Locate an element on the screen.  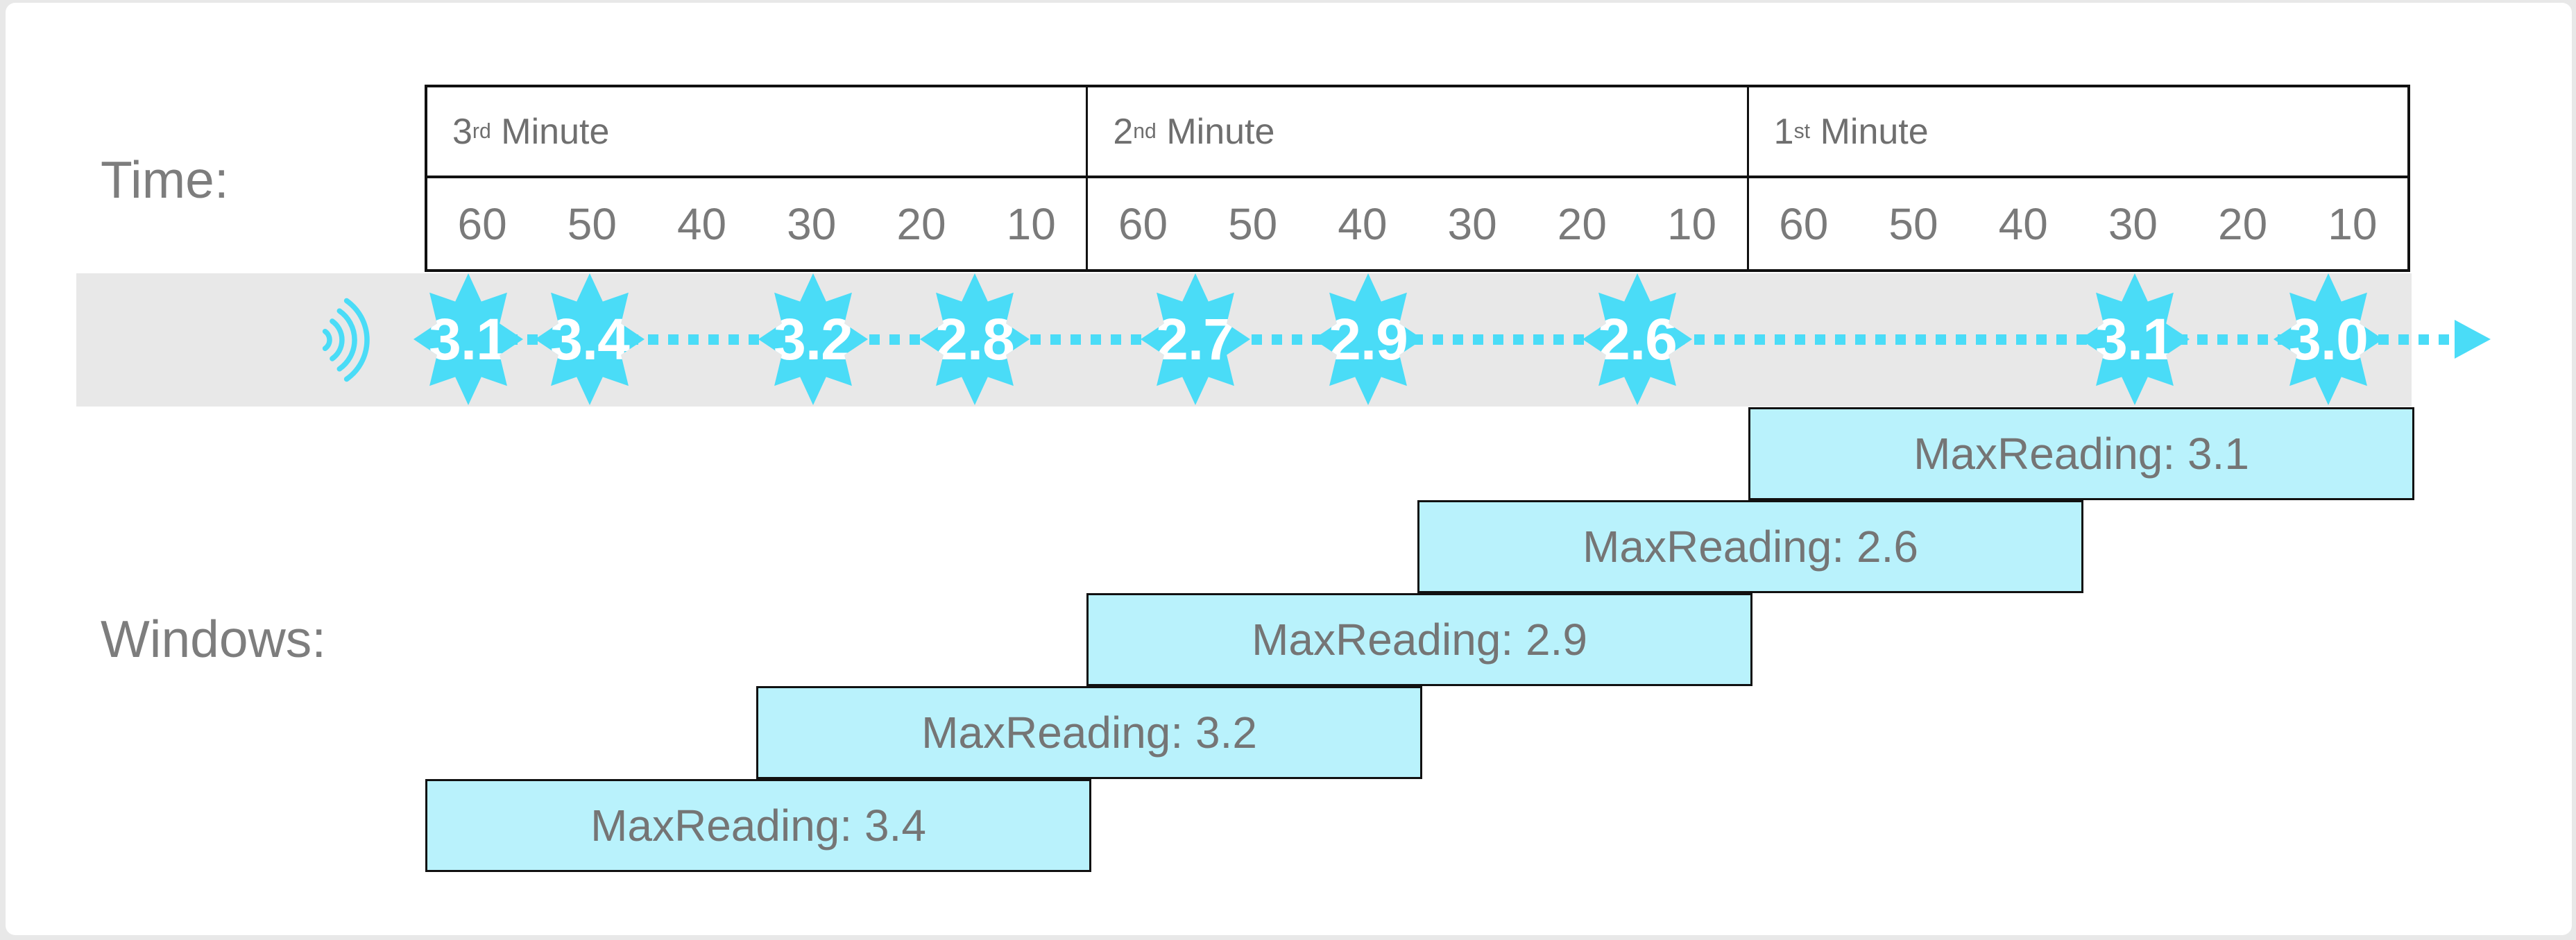
event-star: 3.0 is located at coordinates (2328, 339).